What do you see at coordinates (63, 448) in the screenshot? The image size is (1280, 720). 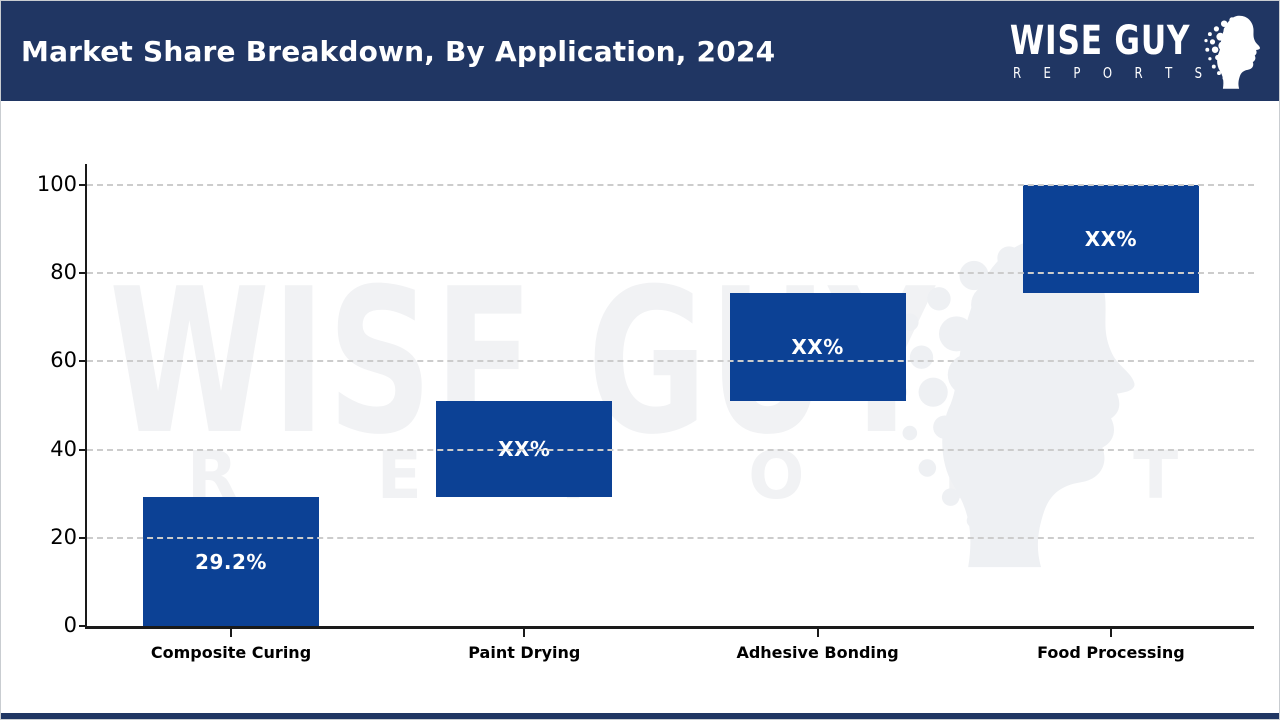 I see `y-tick-label: 40` at bounding box center [63, 448].